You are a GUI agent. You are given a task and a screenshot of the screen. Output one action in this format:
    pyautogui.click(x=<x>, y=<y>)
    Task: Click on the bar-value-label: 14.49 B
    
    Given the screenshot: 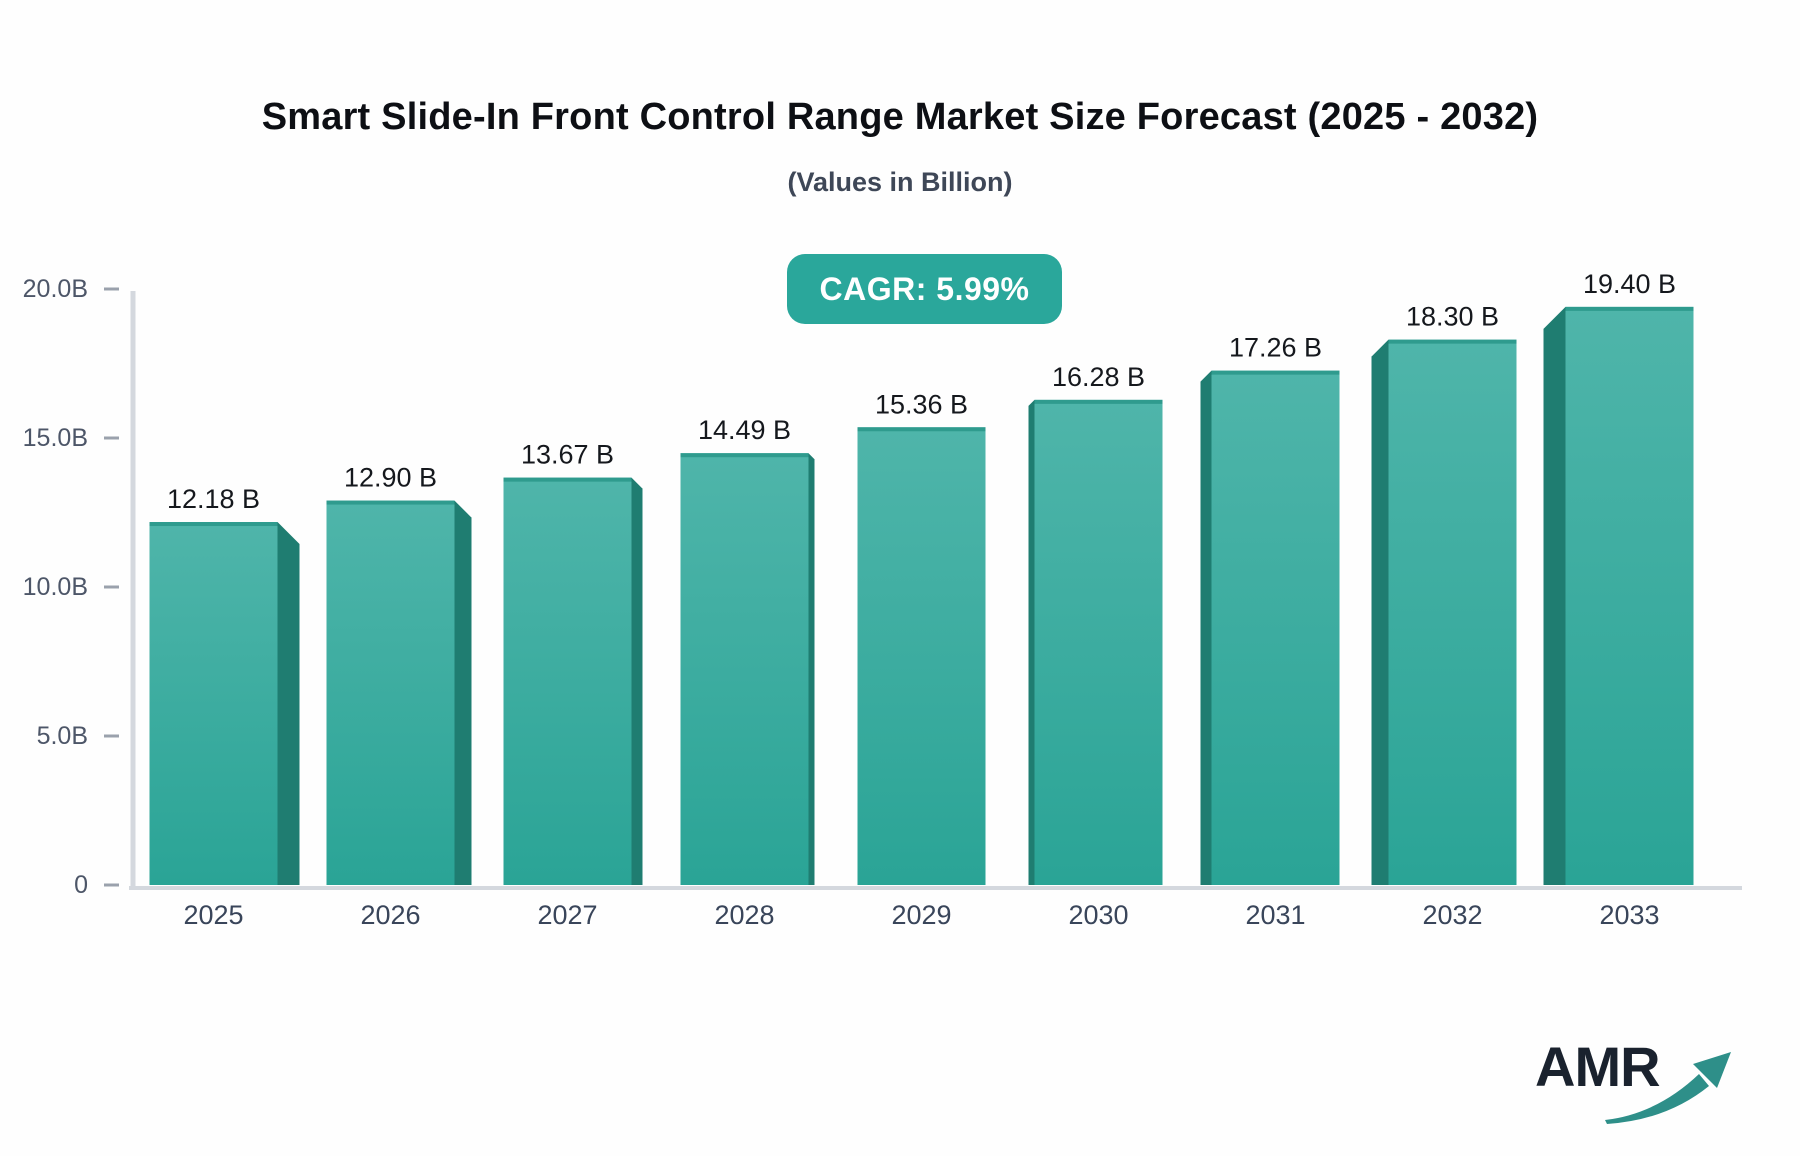 What is the action you would take?
    pyautogui.click(x=744, y=430)
    